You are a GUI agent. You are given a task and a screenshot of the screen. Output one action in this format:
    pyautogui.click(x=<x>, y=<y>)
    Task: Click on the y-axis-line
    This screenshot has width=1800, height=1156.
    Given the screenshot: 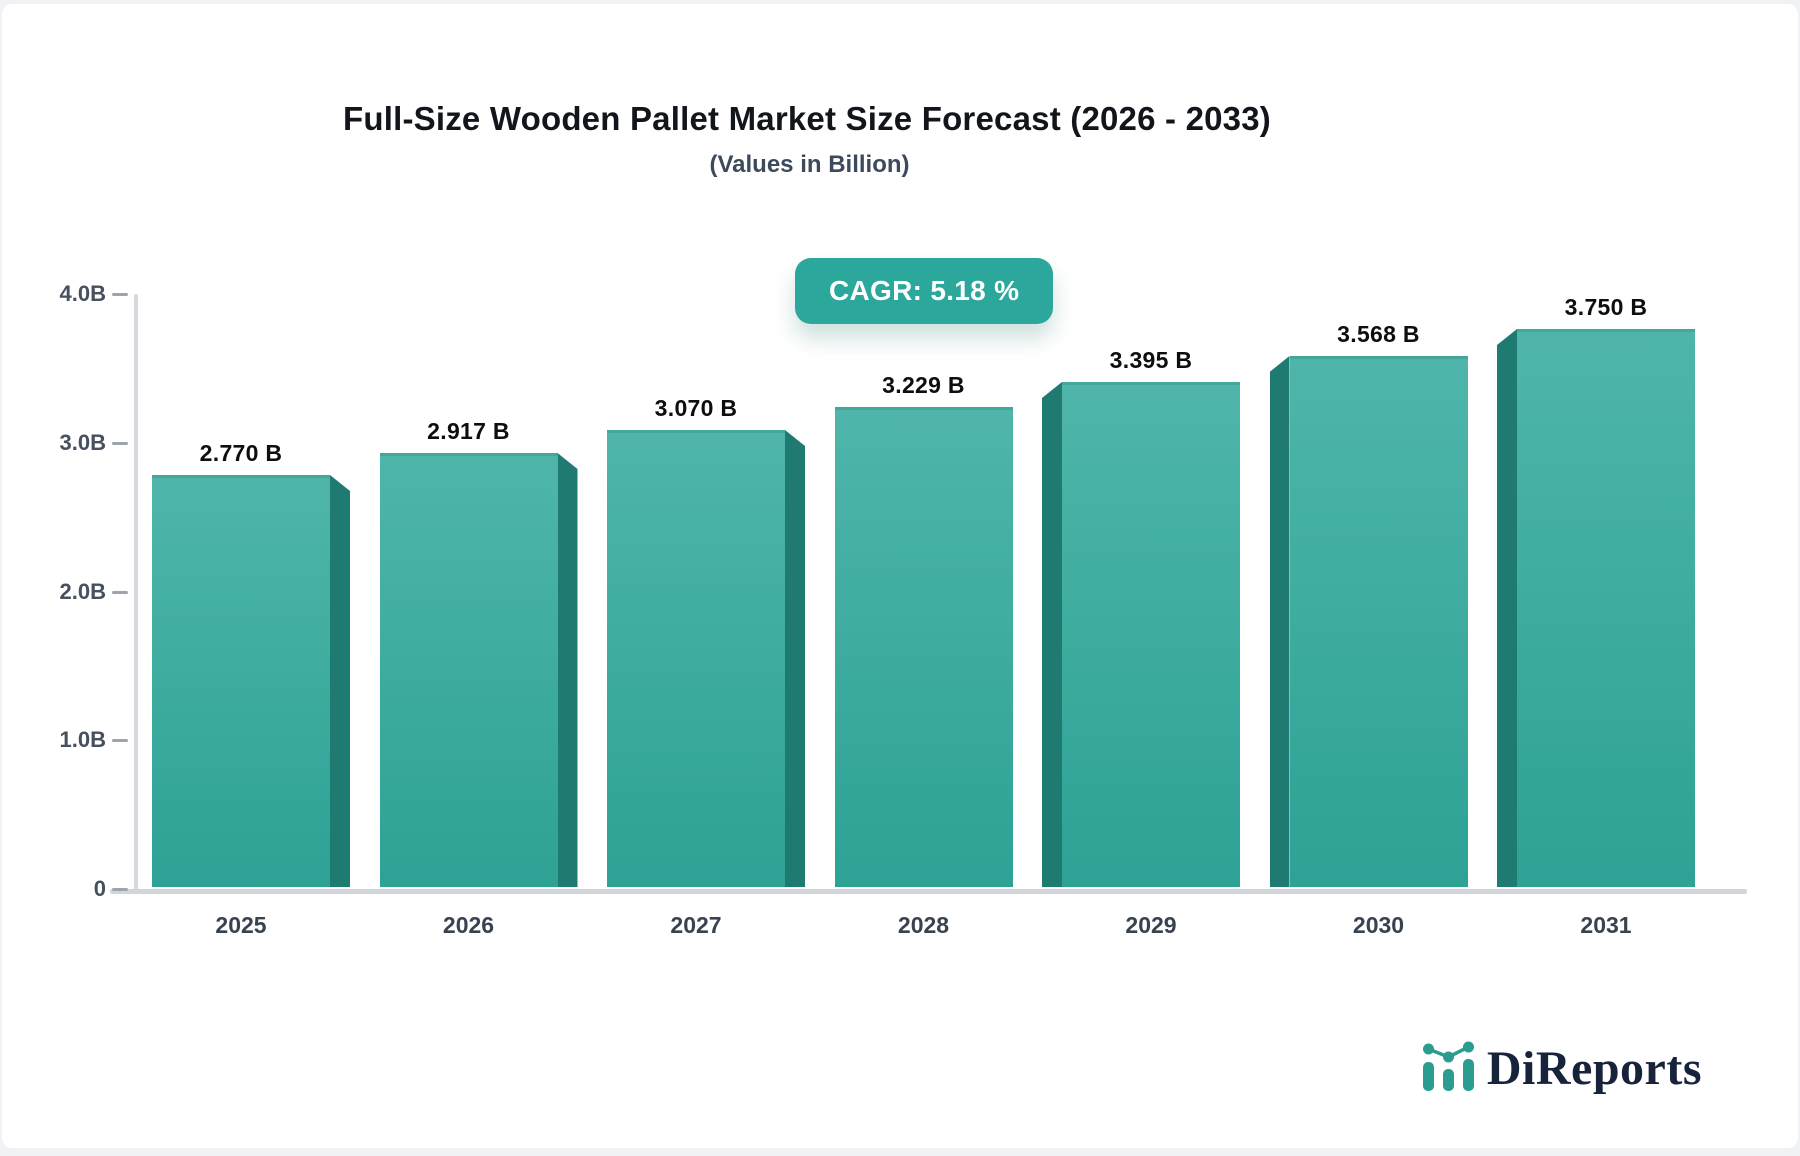 What is the action you would take?
    pyautogui.click(x=136, y=593)
    